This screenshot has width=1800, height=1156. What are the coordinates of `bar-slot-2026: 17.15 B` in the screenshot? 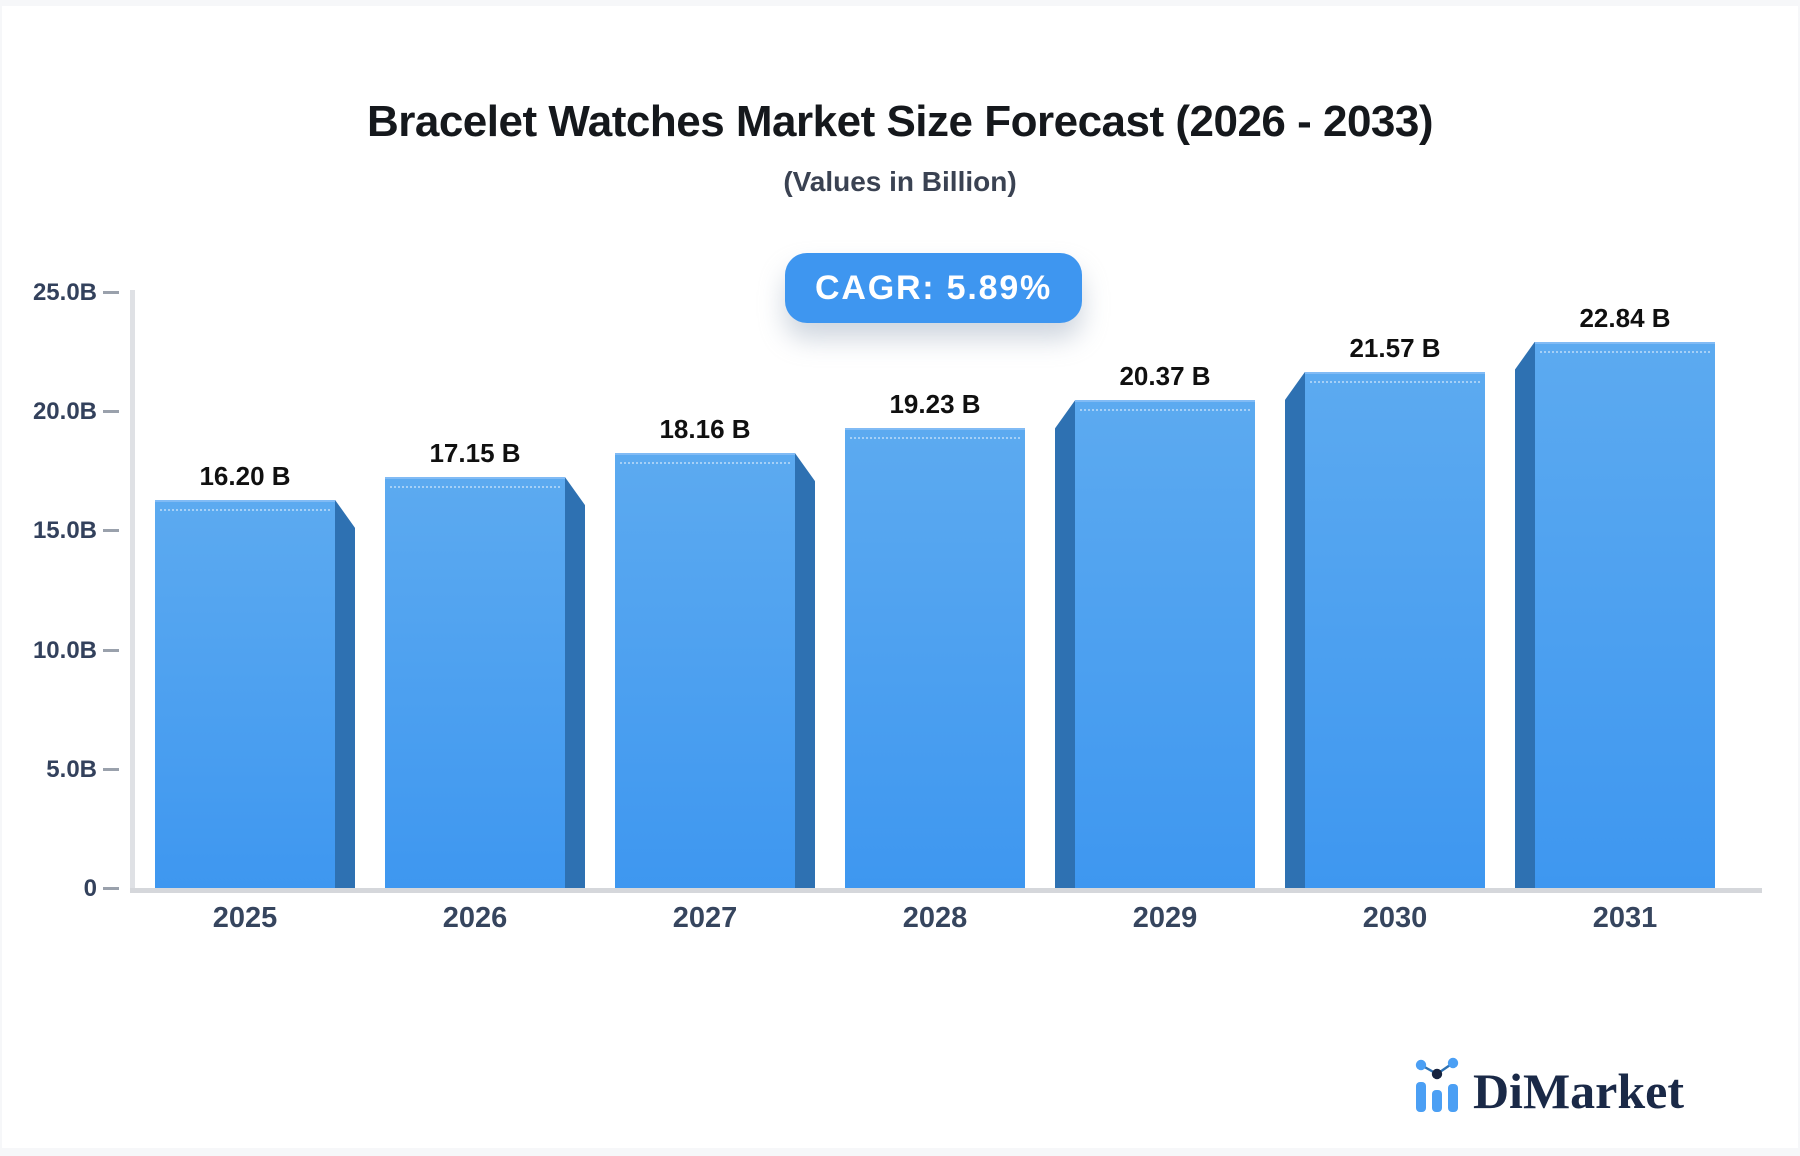 It's located at (475, 590).